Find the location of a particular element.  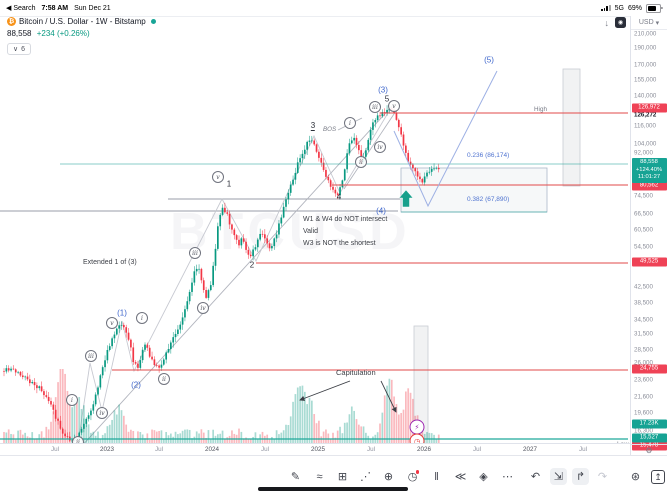

high-price-tick: 126,272 is located at coordinates (645, 115).